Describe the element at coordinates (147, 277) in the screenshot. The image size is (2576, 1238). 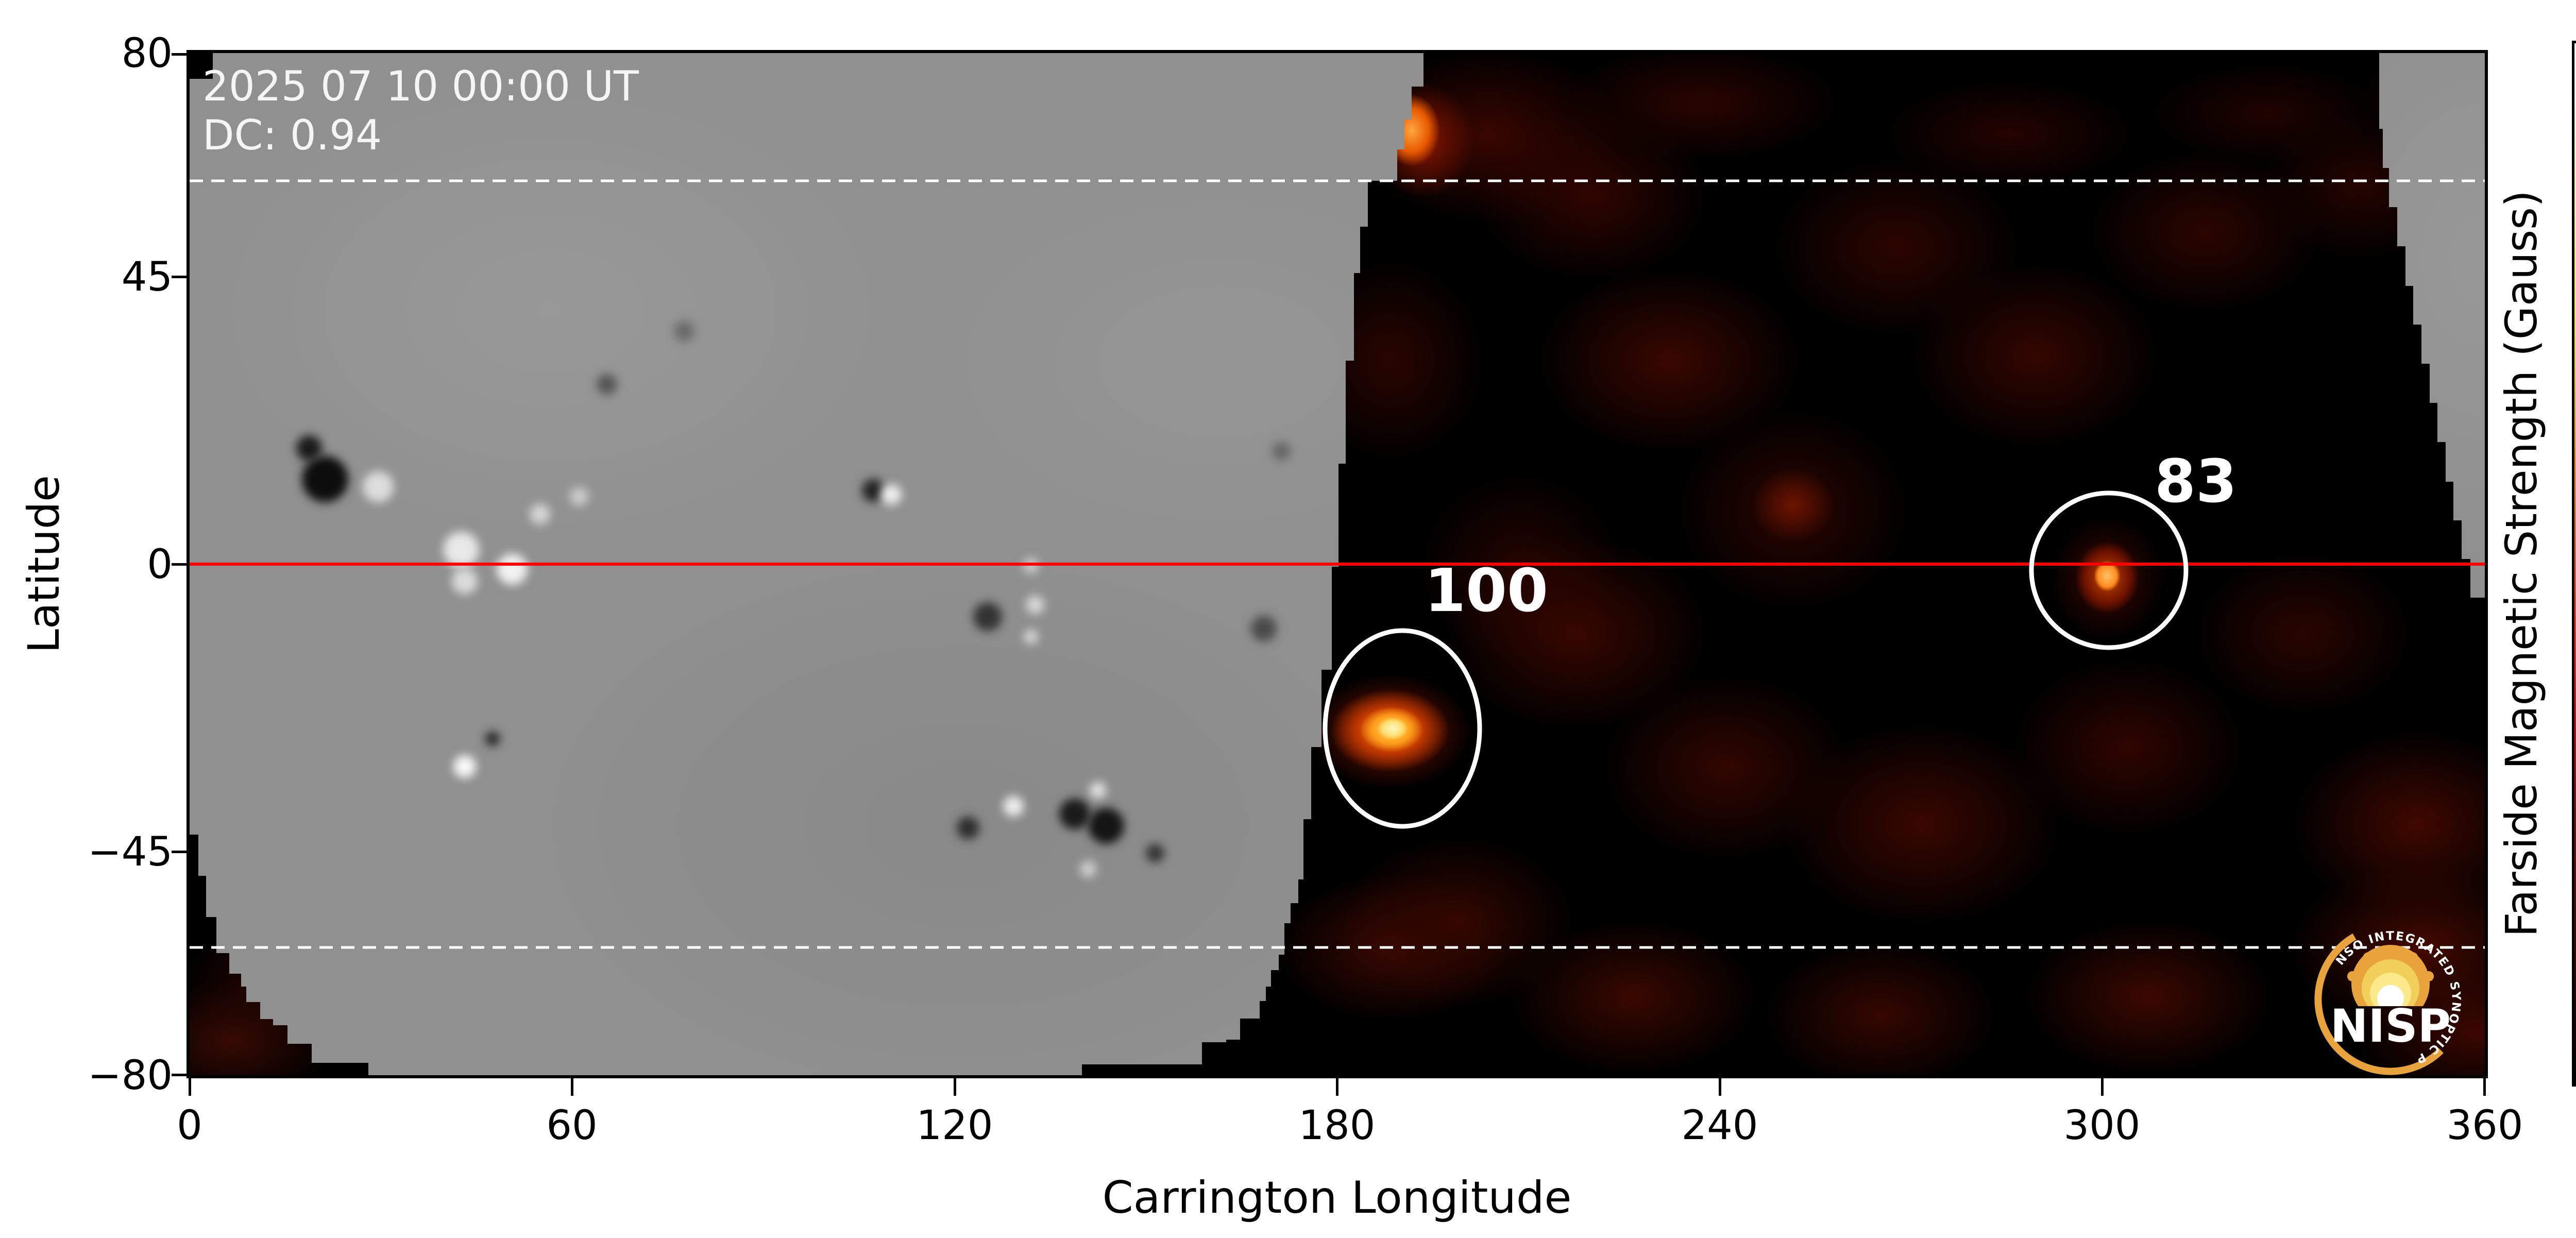
I see `y-tick-label: 45` at that location.